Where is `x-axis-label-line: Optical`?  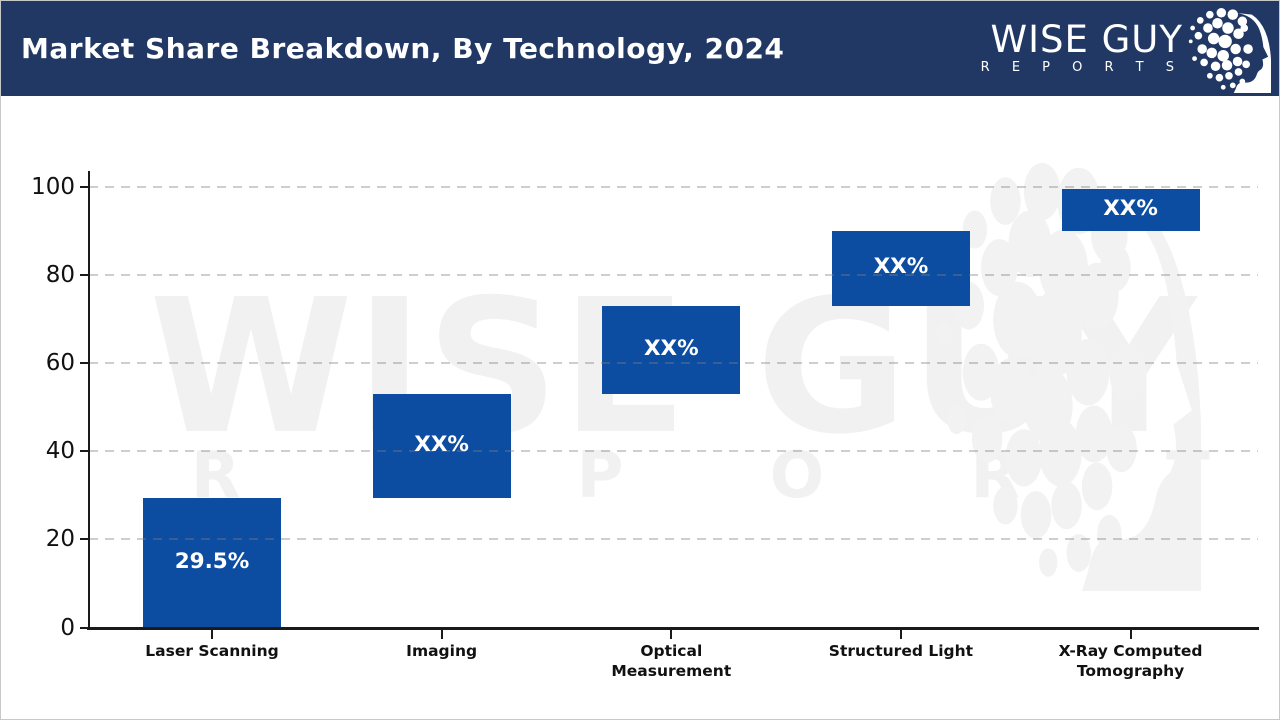
x-axis-label-line: Optical is located at coordinates (671, 651).